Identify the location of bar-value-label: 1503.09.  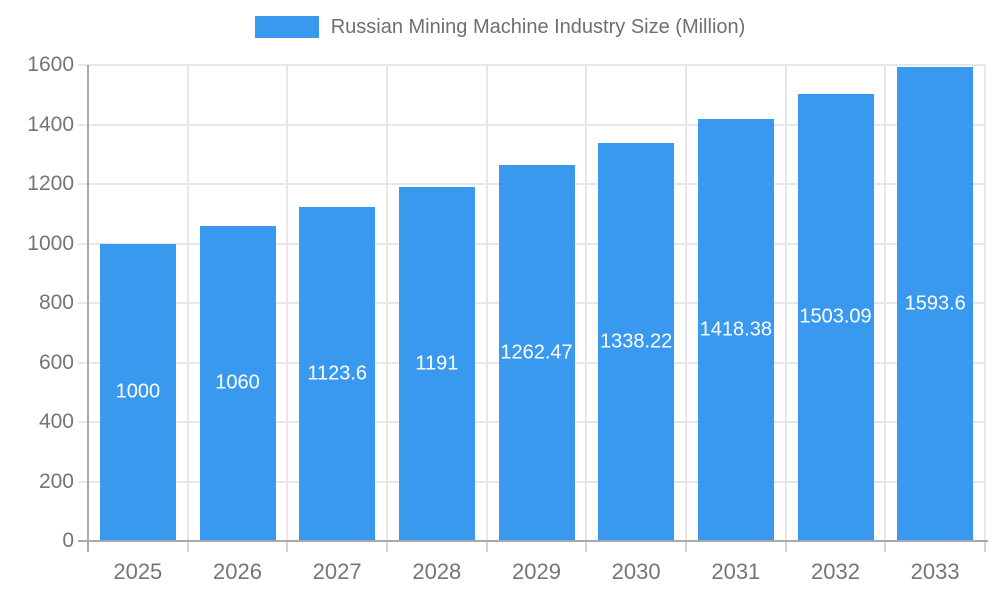
(835, 316).